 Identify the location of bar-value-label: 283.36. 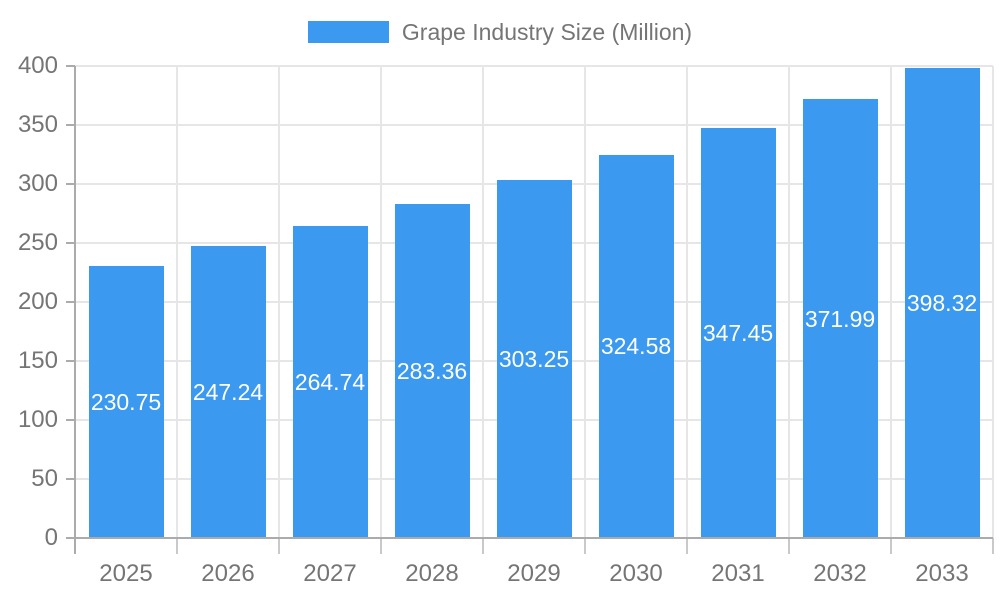
(432, 370).